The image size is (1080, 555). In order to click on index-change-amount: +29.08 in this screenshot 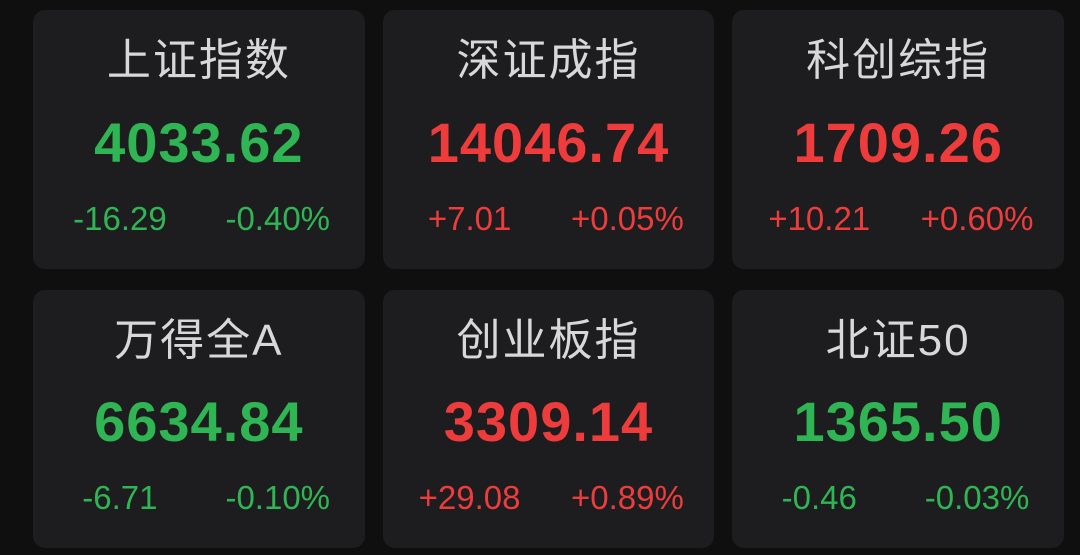, I will do `click(469, 497)`.